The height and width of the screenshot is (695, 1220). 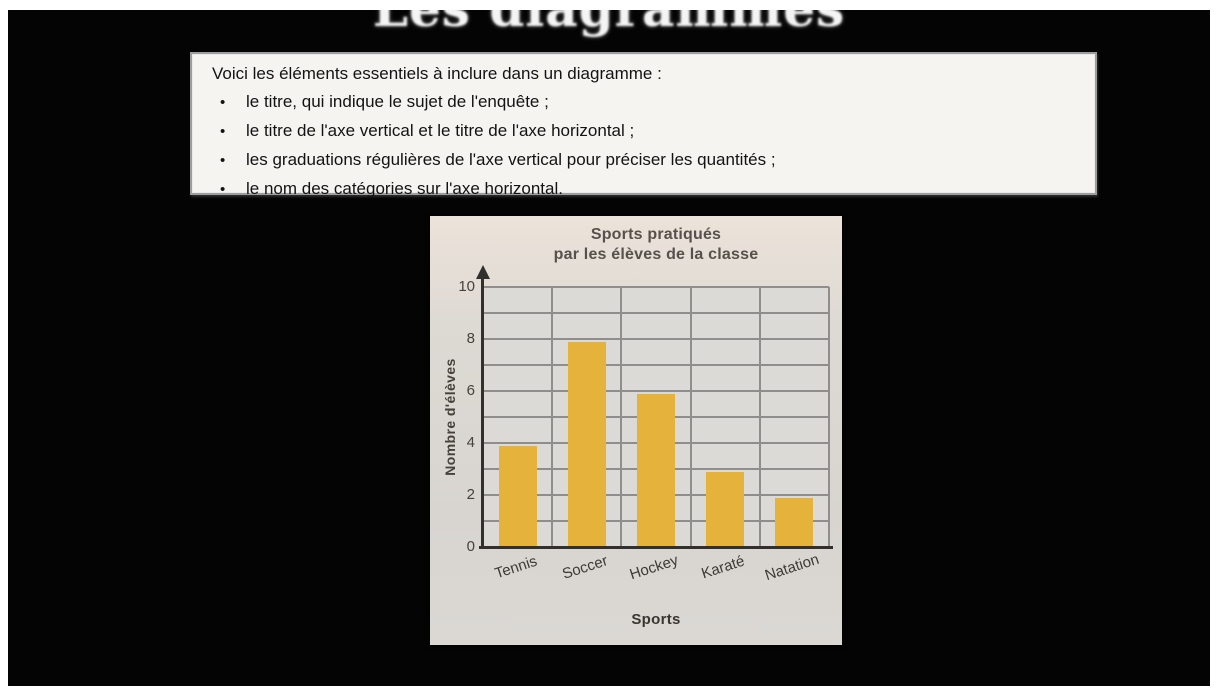 What do you see at coordinates (450, 417) in the screenshot?
I see `y-axis-title: Nombre d'élèves` at bounding box center [450, 417].